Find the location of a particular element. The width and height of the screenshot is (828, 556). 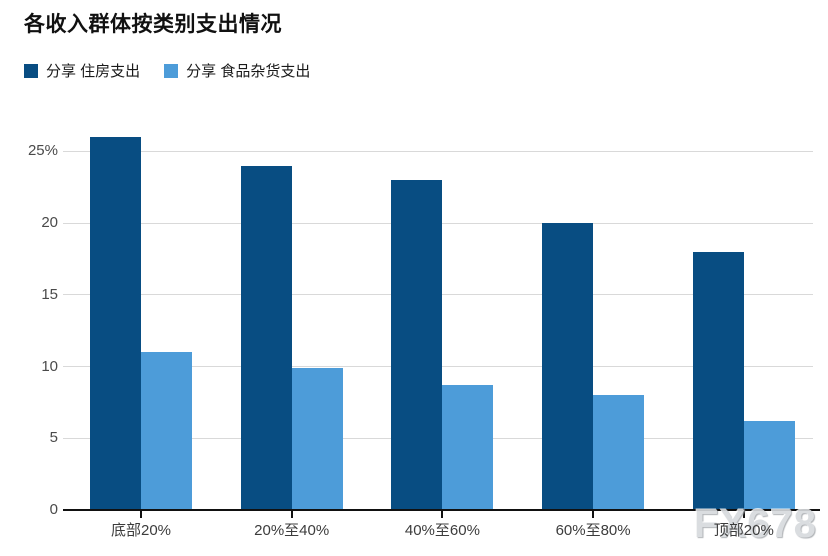

bar-series1-20%至40% is located at coordinates (317, 438).